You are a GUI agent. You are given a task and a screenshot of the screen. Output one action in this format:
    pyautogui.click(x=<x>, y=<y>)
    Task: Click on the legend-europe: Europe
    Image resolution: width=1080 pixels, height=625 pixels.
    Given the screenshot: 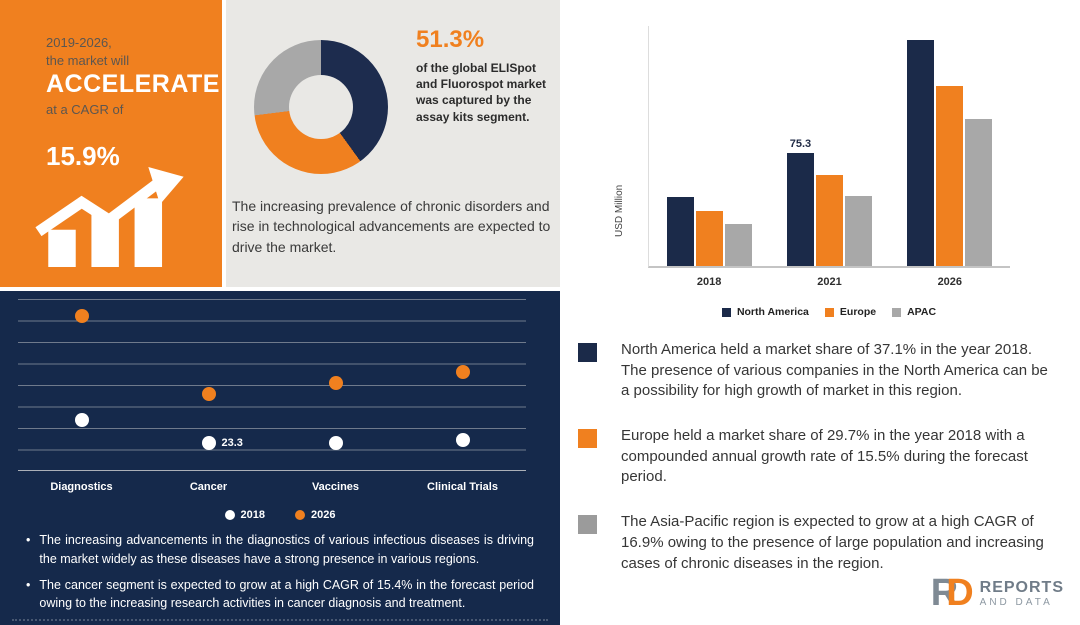 What is the action you would take?
    pyautogui.click(x=850, y=312)
    